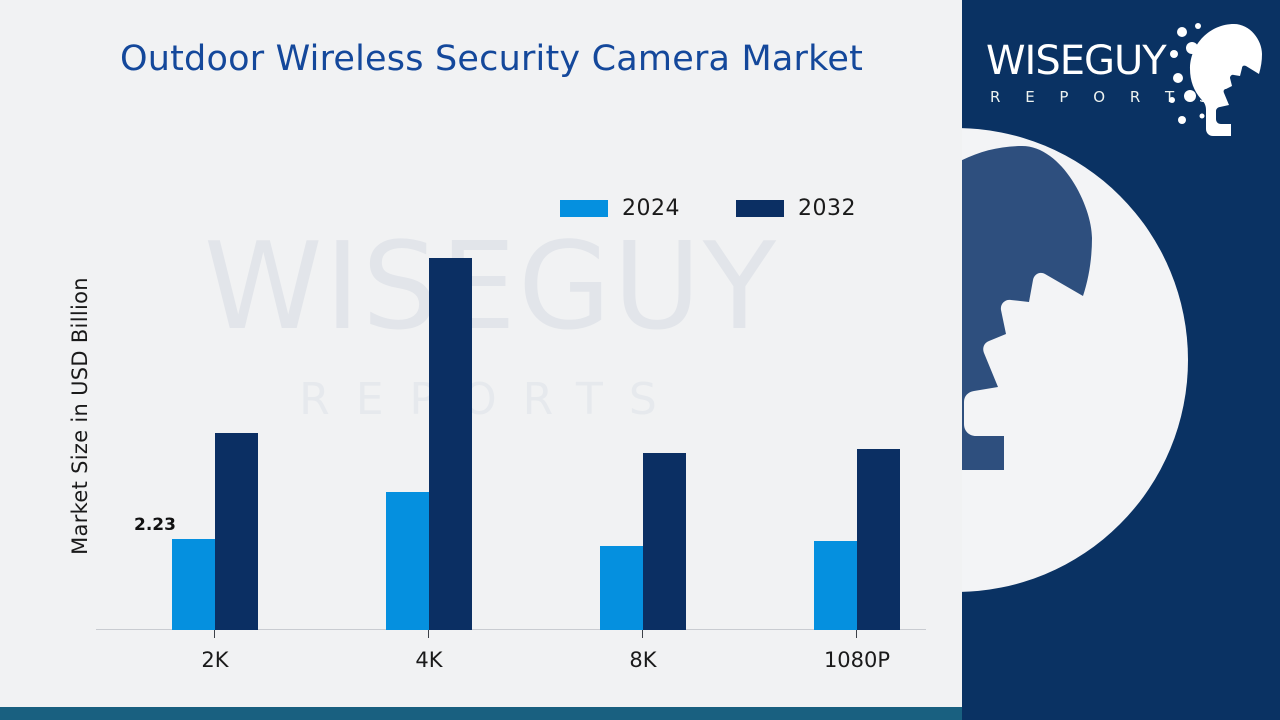 This screenshot has height=720, width=1280. What do you see at coordinates (155, 525) in the screenshot?
I see `bar-value-label: 2.23` at bounding box center [155, 525].